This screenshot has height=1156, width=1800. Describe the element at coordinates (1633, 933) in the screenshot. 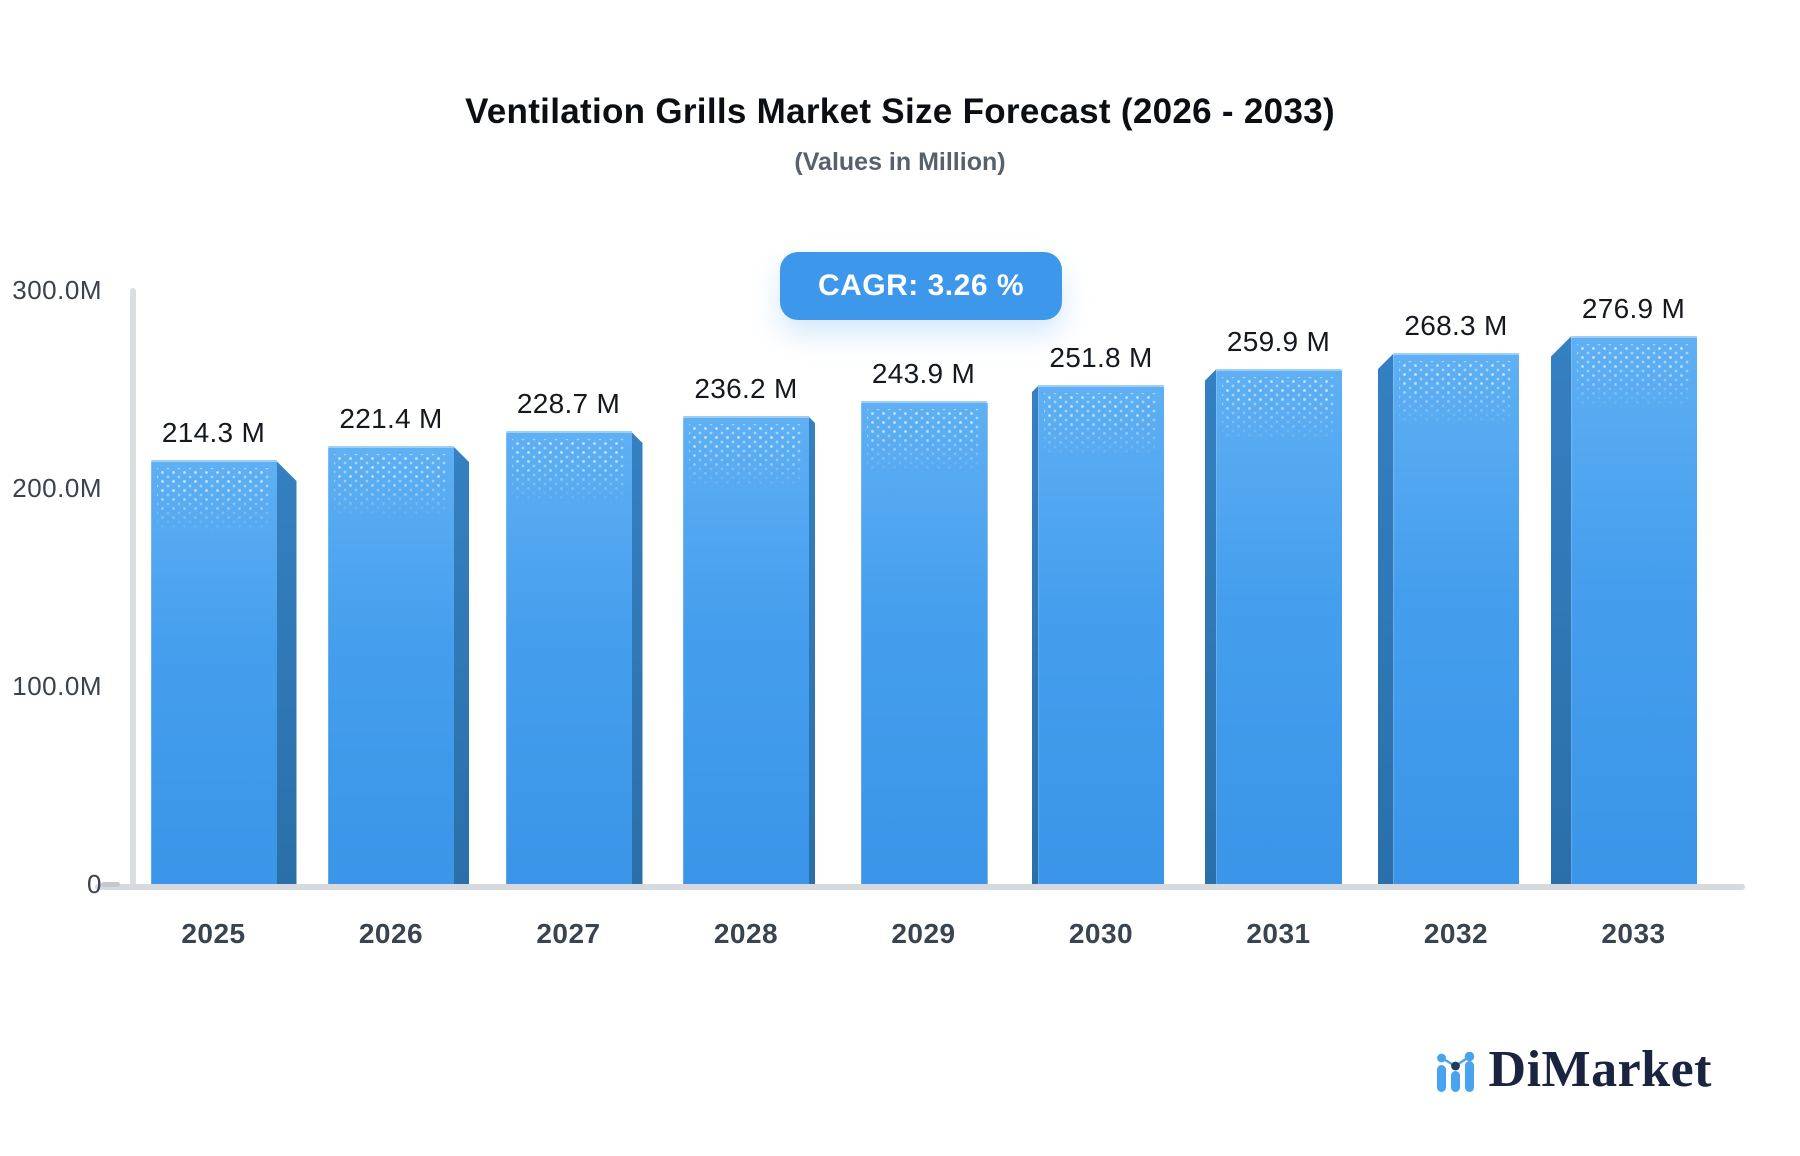

I see `x-tick-label: 2033` at that location.